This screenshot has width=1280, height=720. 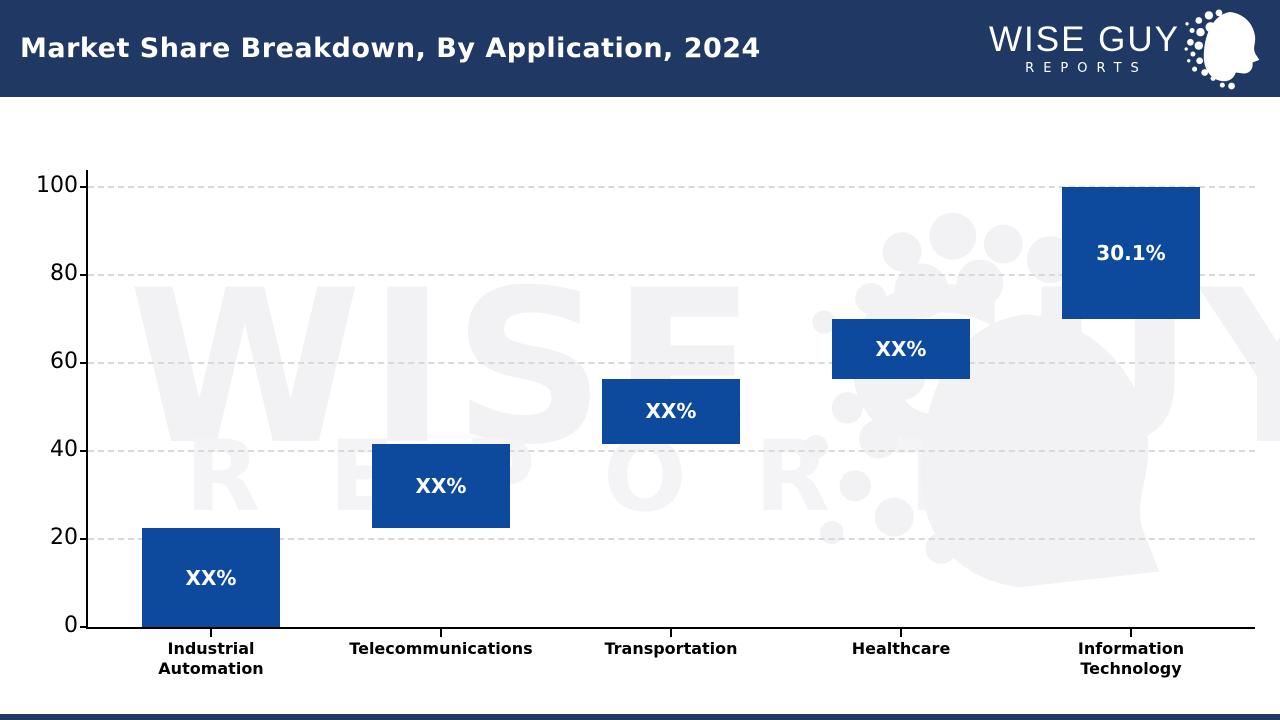 What do you see at coordinates (1086, 68) in the screenshot?
I see `logo-wordmark-line2: REPORTS` at bounding box center [1086, 68].